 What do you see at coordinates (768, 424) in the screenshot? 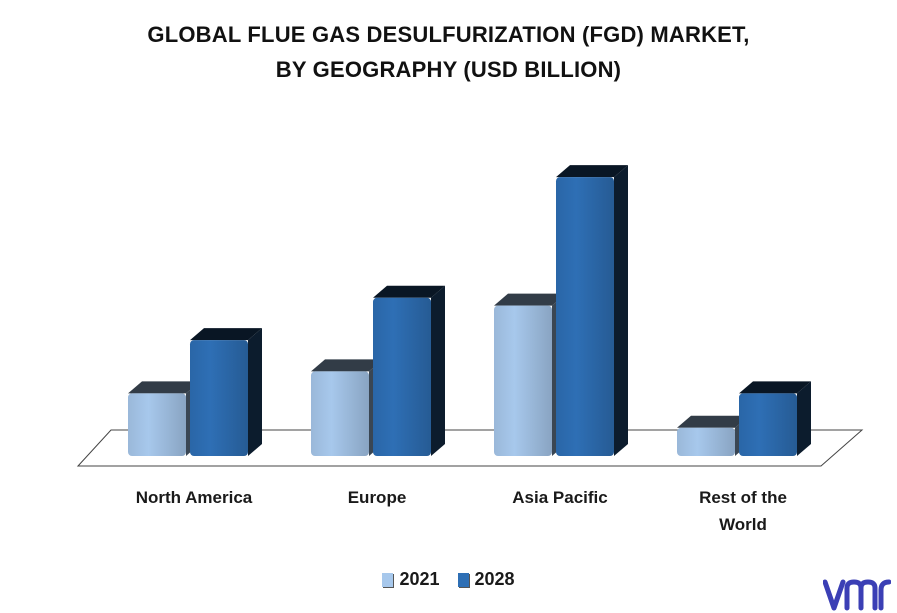
I see `bar-front-rest-of-the-world-2028` at bounding box center [768, 424].